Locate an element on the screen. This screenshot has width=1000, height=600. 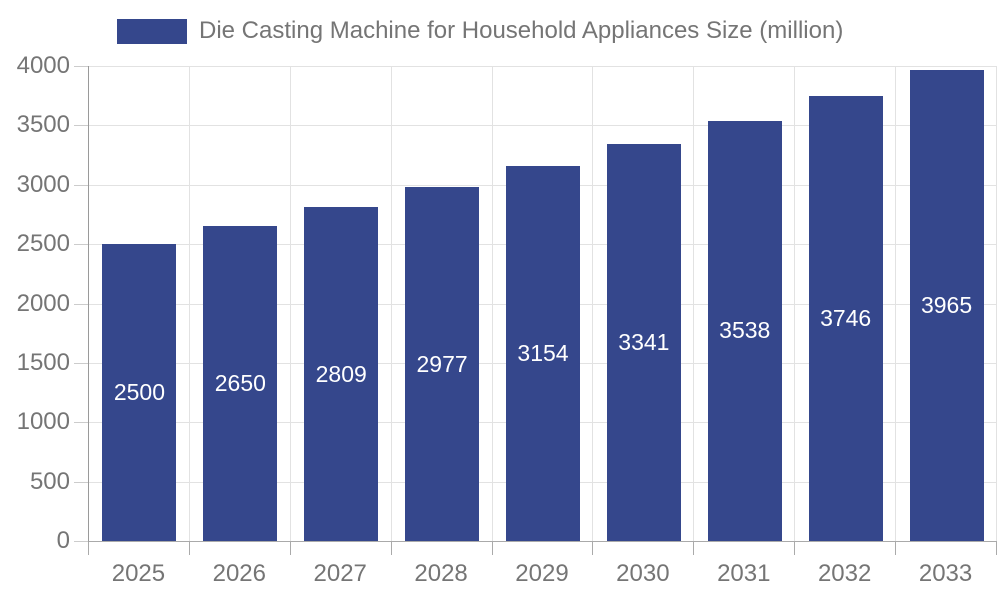
bar-value-label: 2809 is located at coordinates (341, 373).